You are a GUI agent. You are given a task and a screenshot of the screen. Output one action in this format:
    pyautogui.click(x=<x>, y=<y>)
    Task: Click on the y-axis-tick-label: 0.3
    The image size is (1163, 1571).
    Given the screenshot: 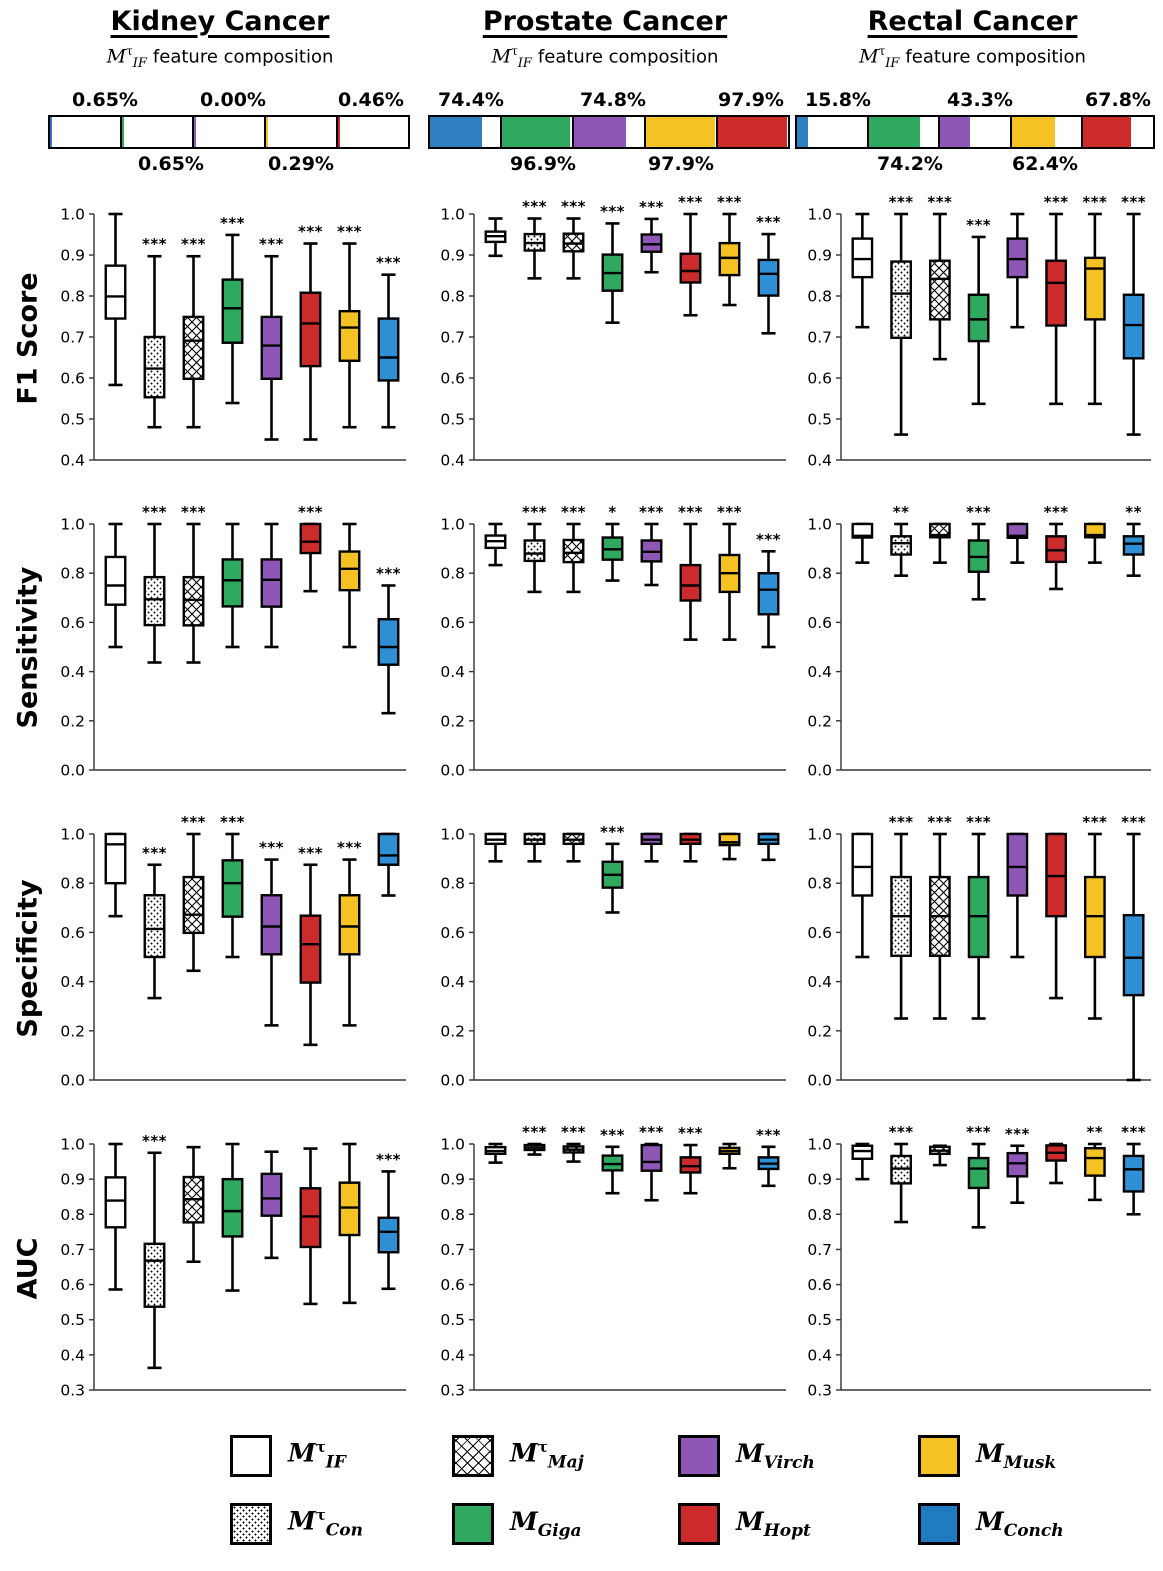 What is the action you would take?
    pyautogui.click(x=819, y=1391)
    